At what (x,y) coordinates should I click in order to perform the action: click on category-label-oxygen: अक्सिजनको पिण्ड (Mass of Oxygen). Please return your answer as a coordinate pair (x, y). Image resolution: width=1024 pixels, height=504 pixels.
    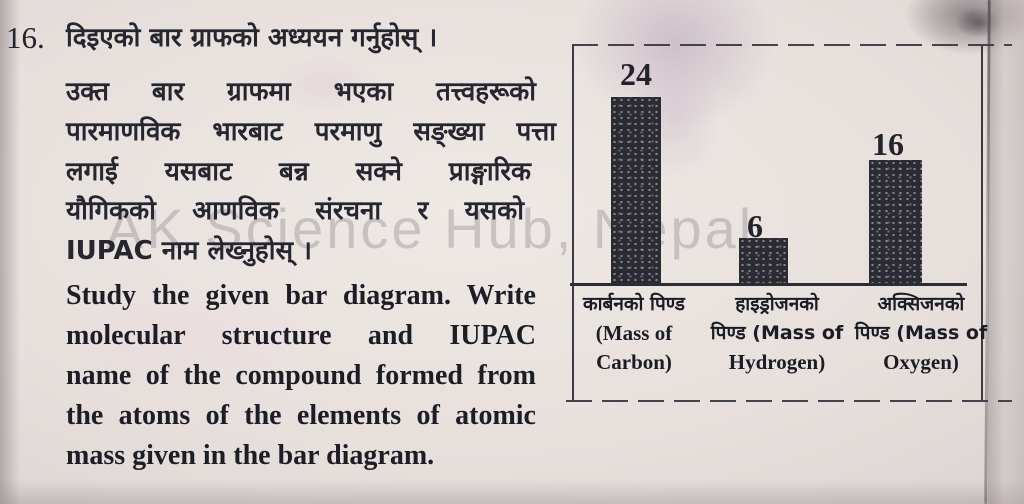
    Looking at the image, I should click on (921, 333).